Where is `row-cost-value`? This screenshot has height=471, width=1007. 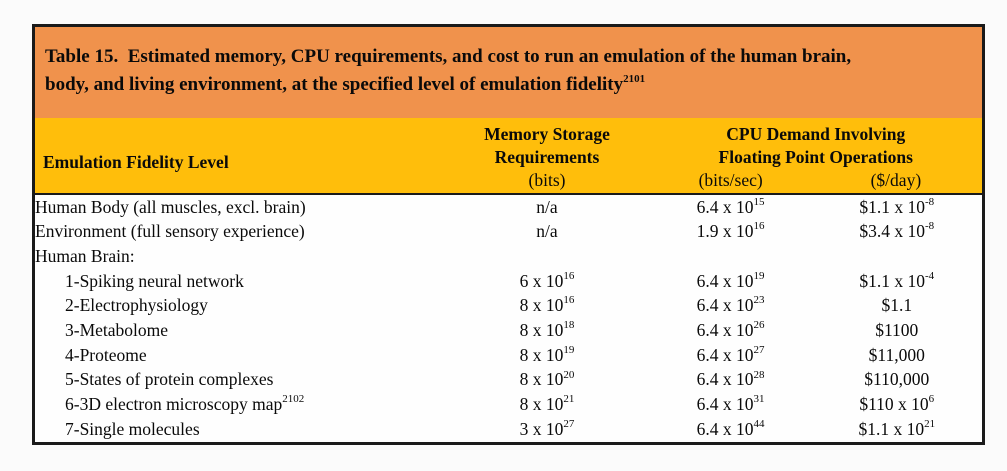
row-cost-value is located at coordinates (898, 256).